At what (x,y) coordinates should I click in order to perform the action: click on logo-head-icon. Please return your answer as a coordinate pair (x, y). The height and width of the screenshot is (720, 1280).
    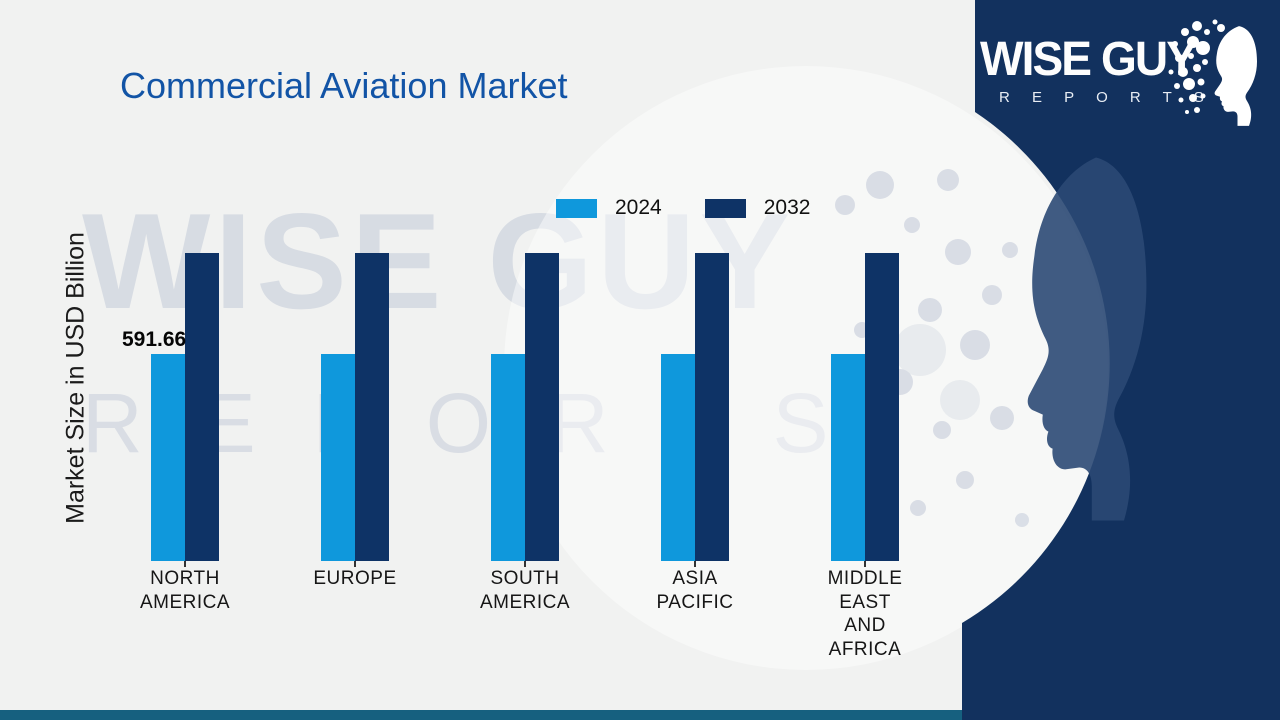
    Looking at the image, I should click on (1212, 72).